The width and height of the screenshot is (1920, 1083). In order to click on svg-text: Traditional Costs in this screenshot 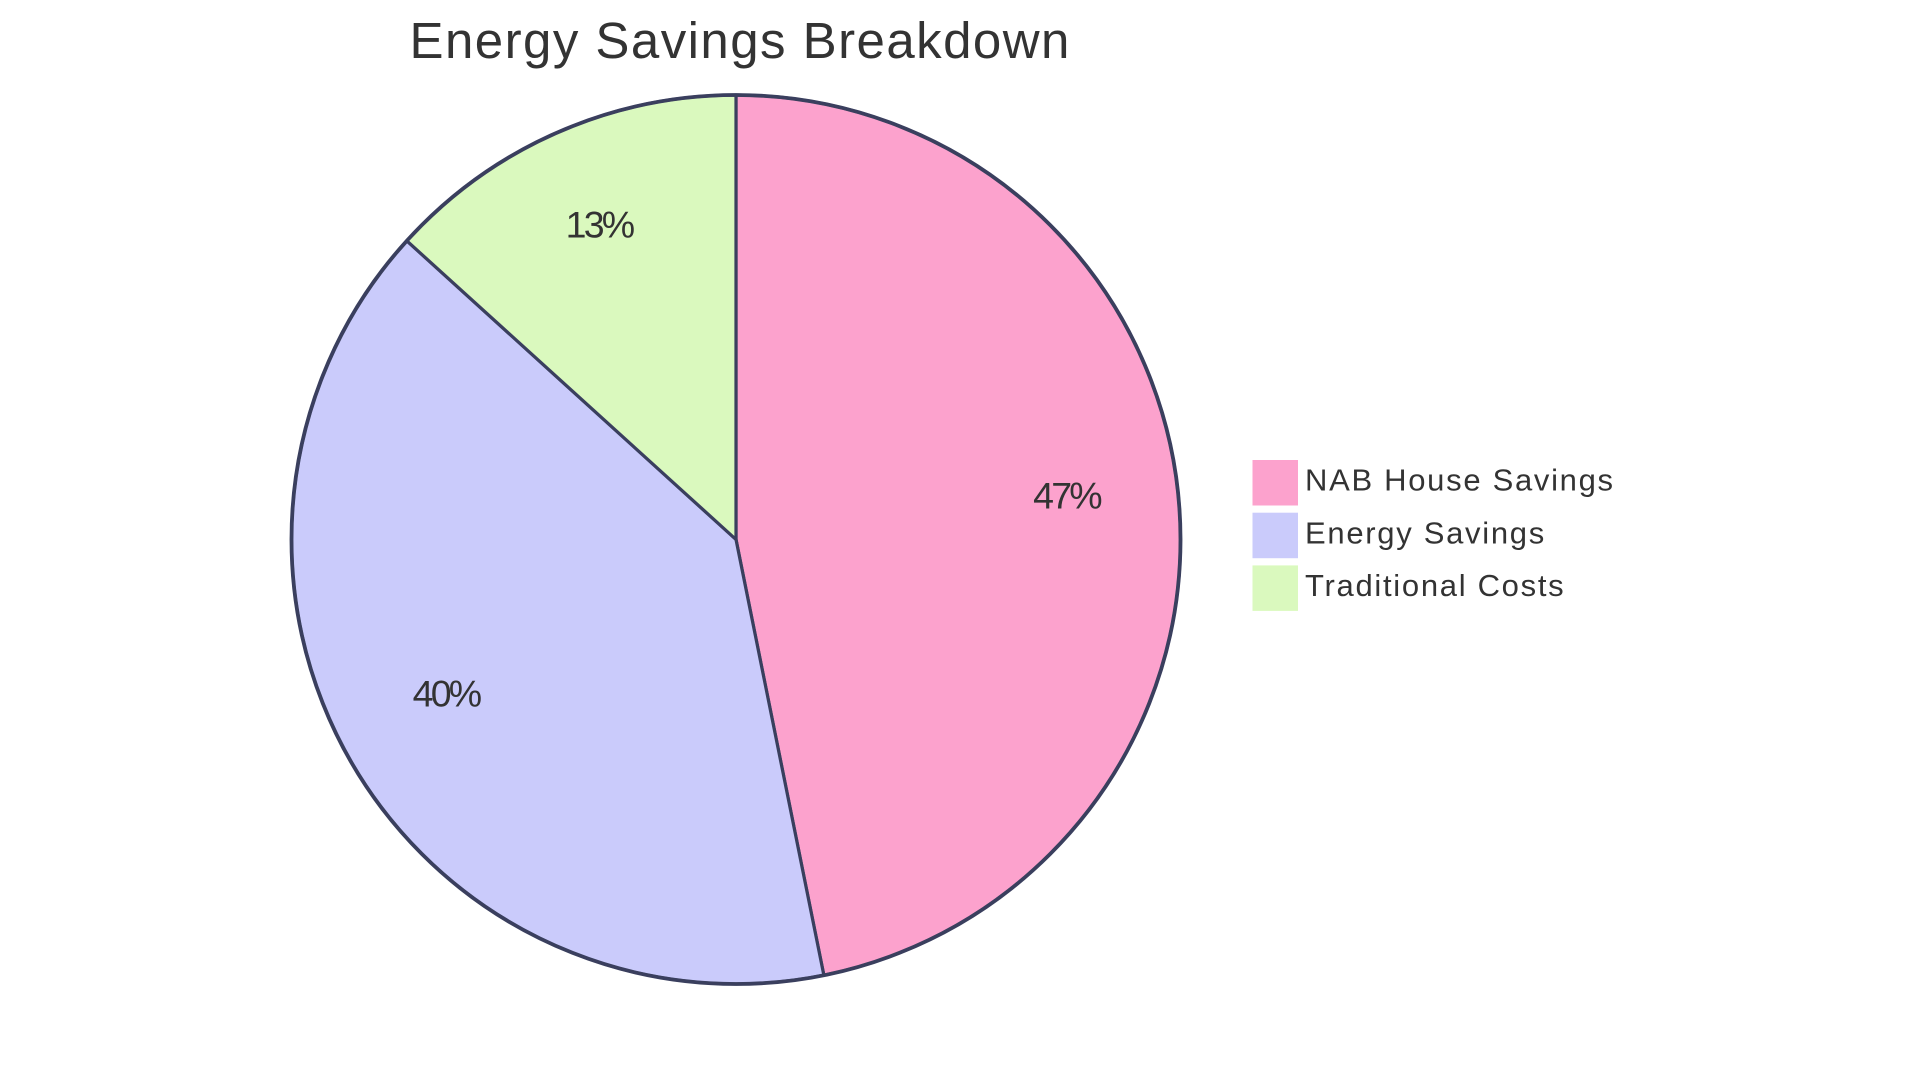, I will do `click(1435, 585)`.